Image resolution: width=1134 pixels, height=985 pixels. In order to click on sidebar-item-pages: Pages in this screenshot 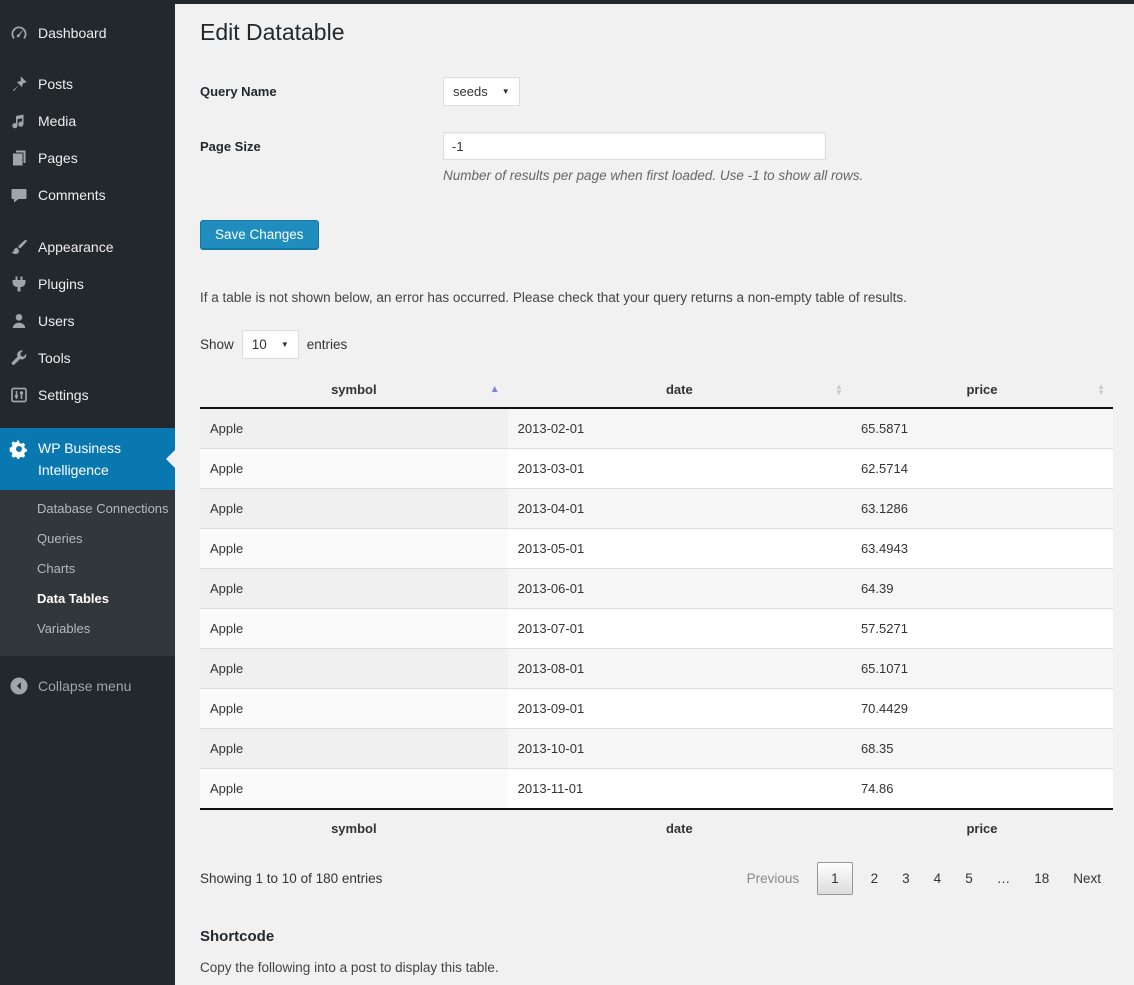, I will do `click(87, 157)`.